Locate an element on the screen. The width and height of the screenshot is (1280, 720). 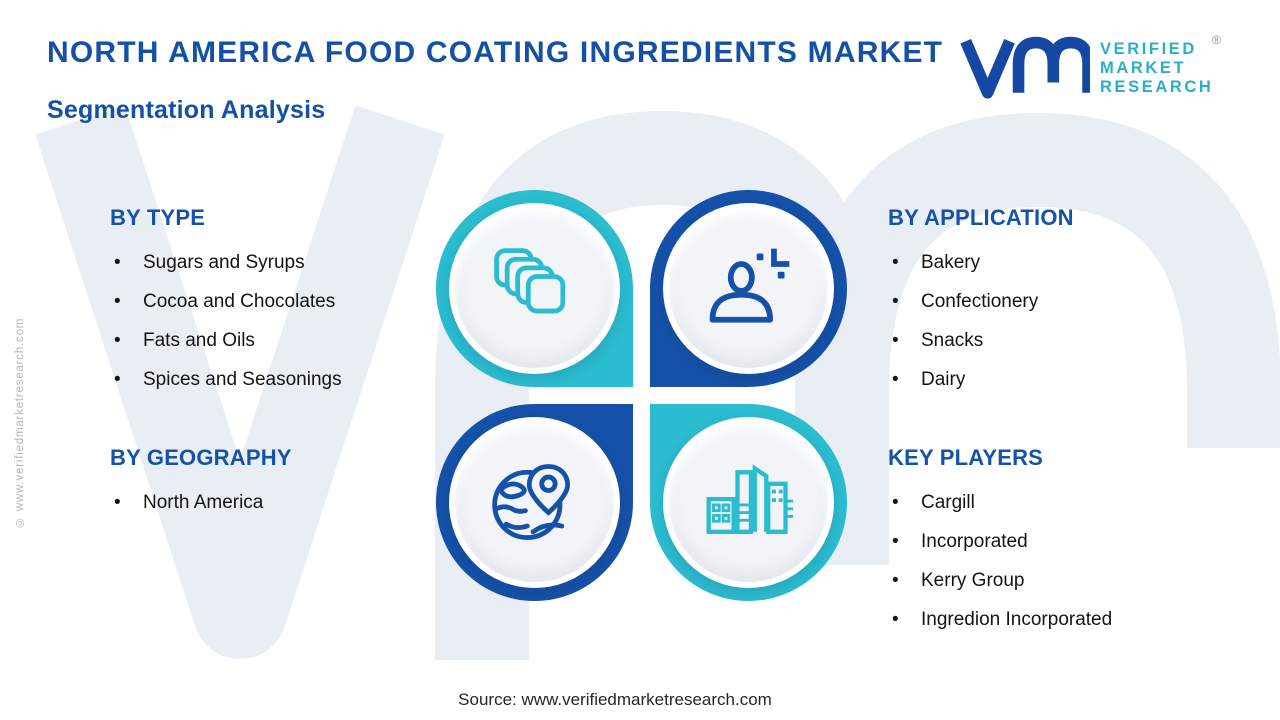
page-subtitle: Segmentation Analysis is located at coordinates (186, 110).